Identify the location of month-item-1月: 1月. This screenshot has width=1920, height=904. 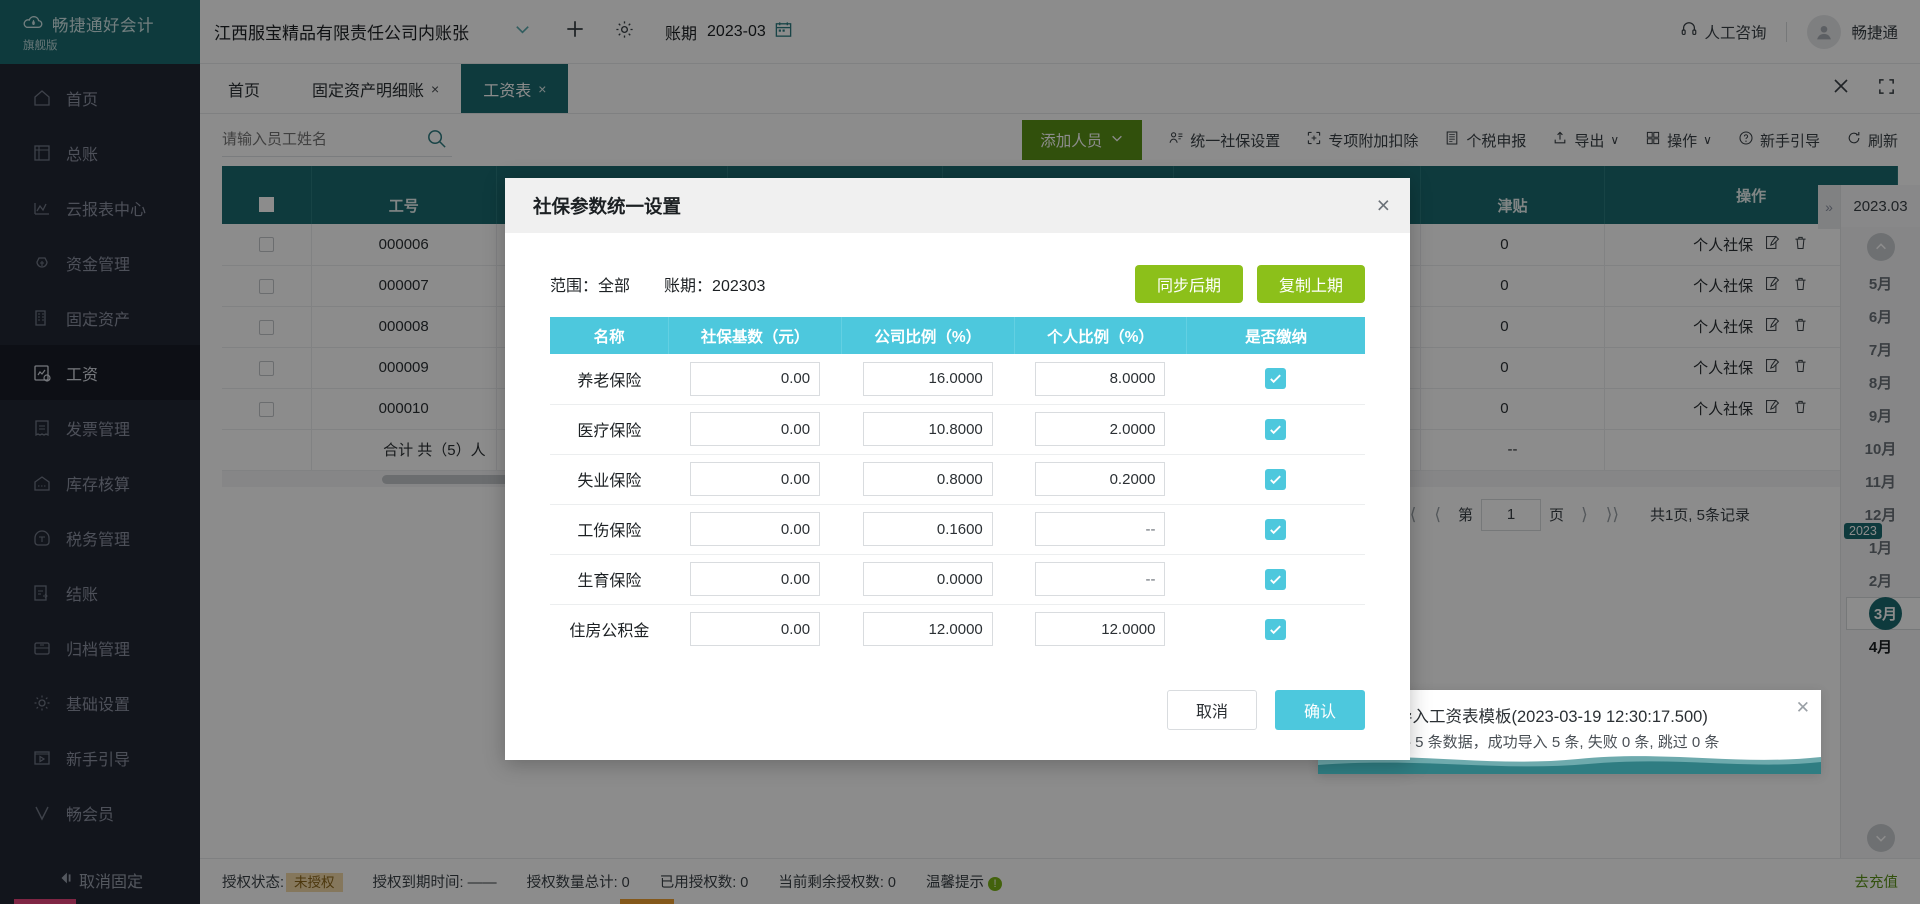
(1880, 547).